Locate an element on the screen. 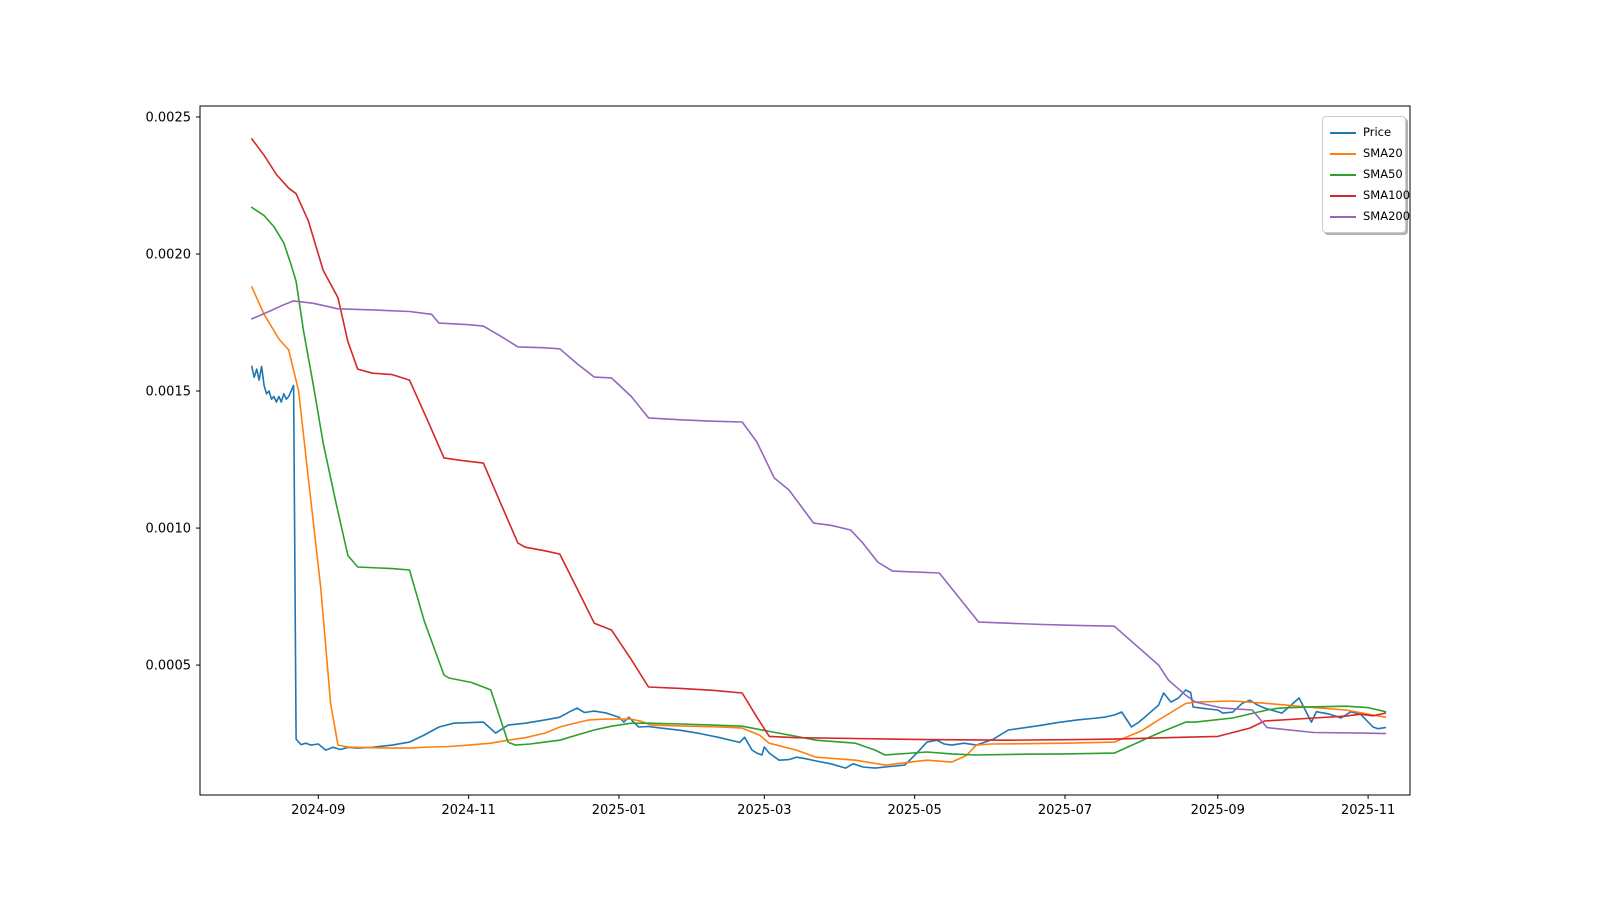 The width and height of the screenshot is (1600, 900). x-tick-label: 2025-11 is located at coordinates (1368, 810).